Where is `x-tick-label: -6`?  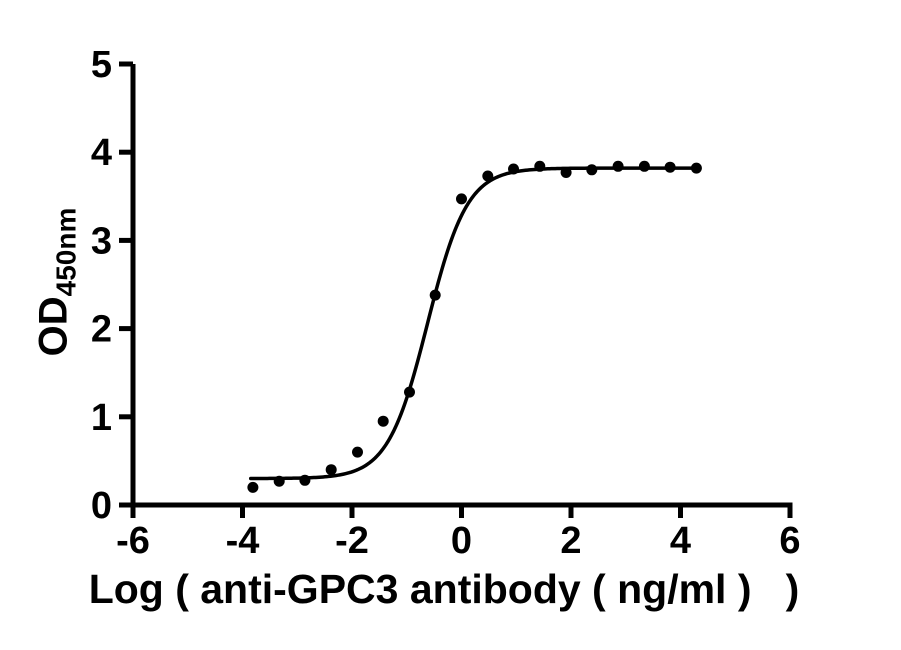 x-tick-label: -6 is located at coordinates (133, 541).